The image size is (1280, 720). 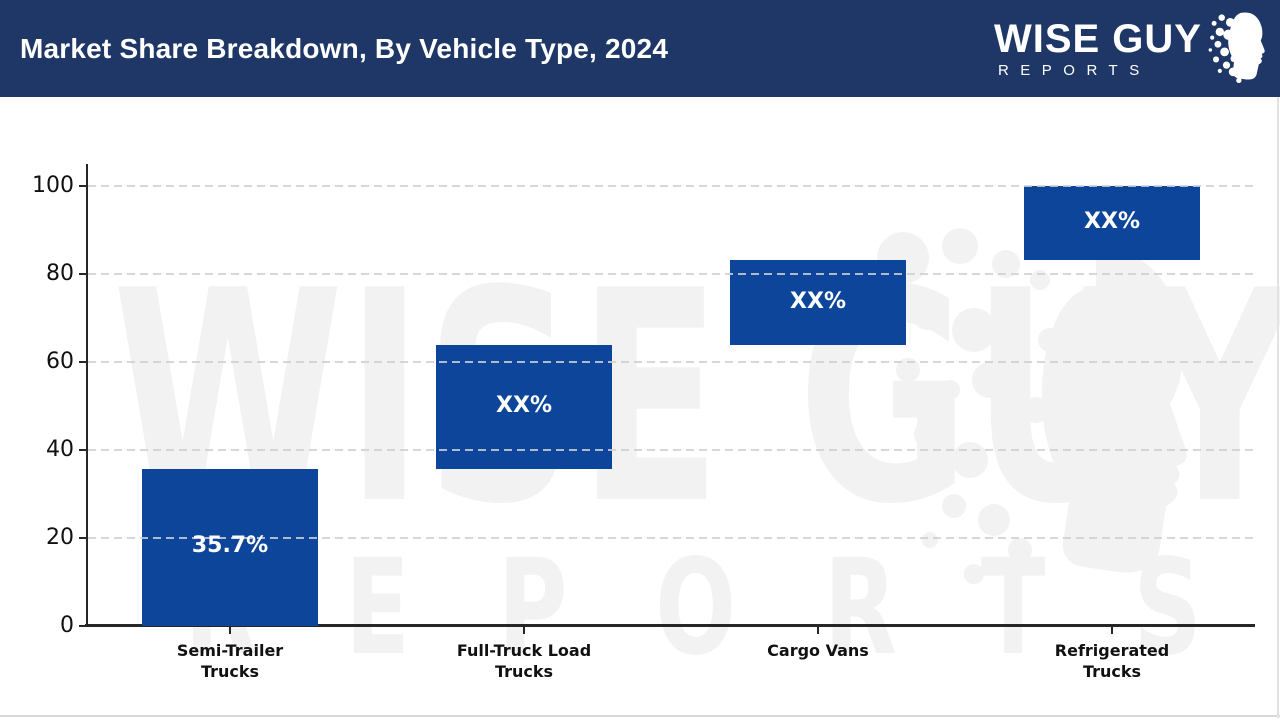 What do you see at coordinates (67, 625) in the screenshot?
I see `y-tick-label: 0` at bounding box center [67, 625].